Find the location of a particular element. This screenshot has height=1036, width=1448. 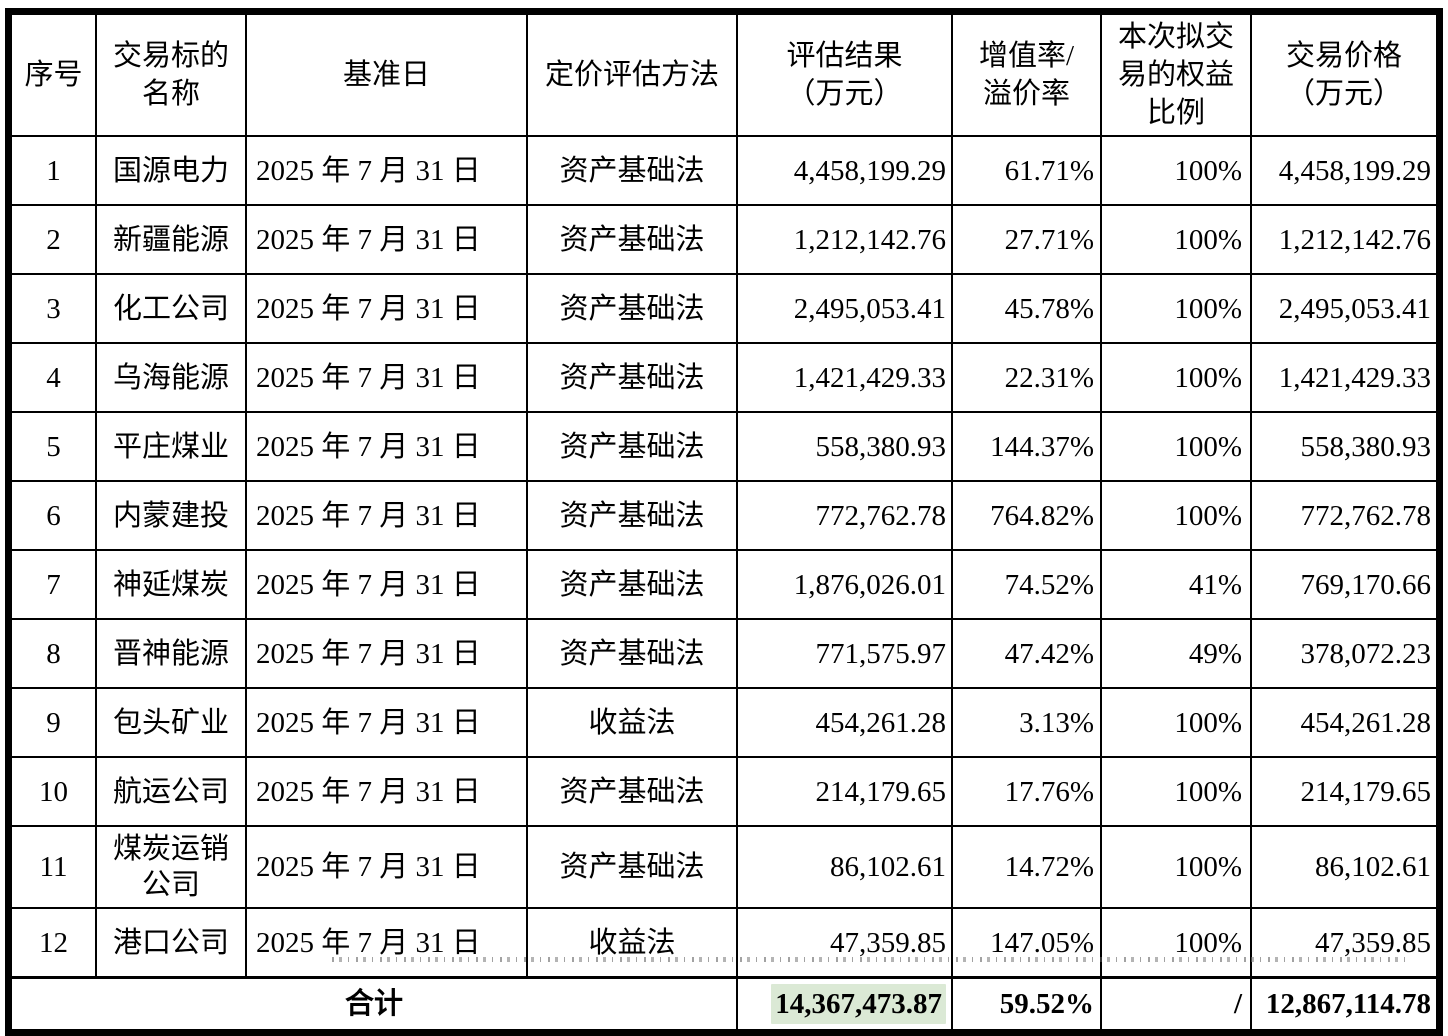

cell-index: 2 is located at coordinates (53, 239).